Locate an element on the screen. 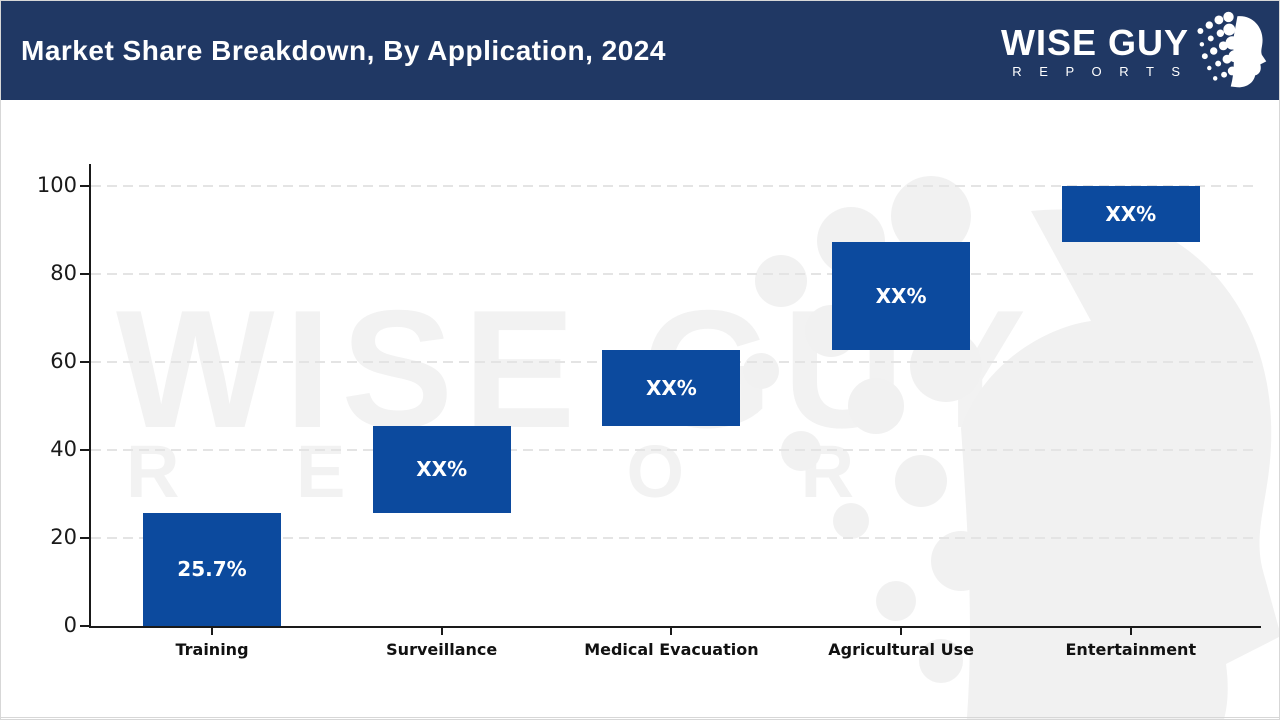 Image resolution: width=1280 pixels, height=720 pixels. y-tick-label: 100 is located at coordinates (56, 185).